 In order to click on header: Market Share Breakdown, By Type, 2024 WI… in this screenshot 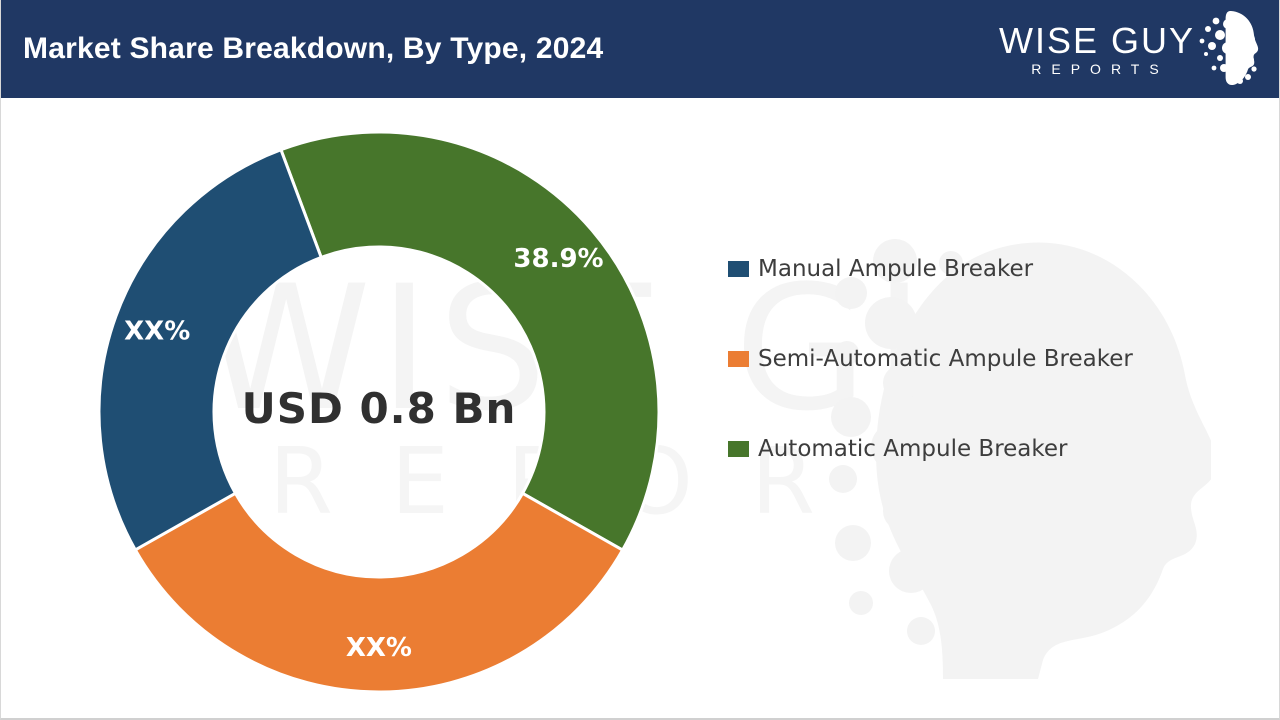, I will do `click(640, 49)`.